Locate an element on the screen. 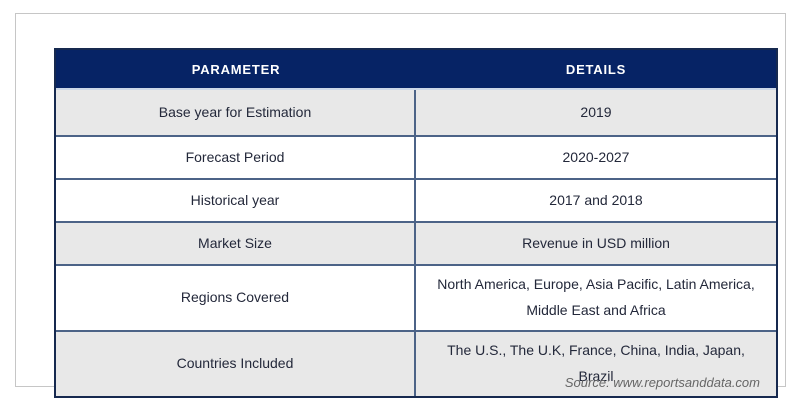  details-cell: 2019 is located at coordinates (596, 111).